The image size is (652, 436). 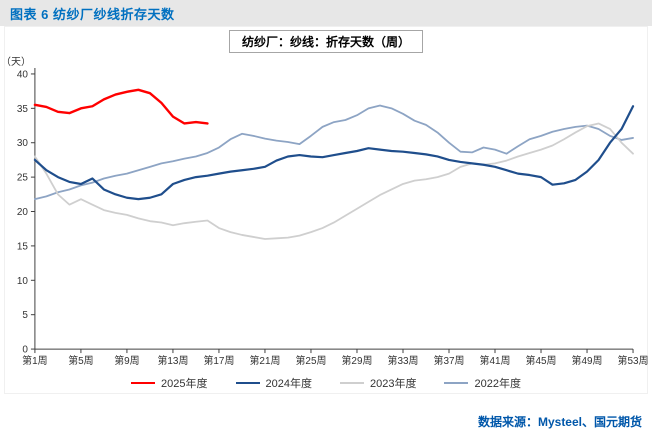 I want to click on legend-item-2024年度: 2024年度, so click(x=273, y=383).